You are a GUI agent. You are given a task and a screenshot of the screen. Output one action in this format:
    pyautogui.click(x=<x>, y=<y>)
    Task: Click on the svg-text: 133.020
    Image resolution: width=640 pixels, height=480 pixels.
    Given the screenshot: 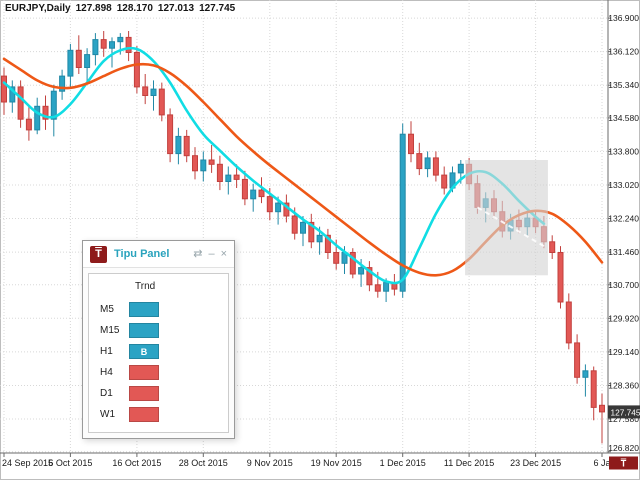 What is the action you would take?
    pyautogui.click(x=623, y=185)
    